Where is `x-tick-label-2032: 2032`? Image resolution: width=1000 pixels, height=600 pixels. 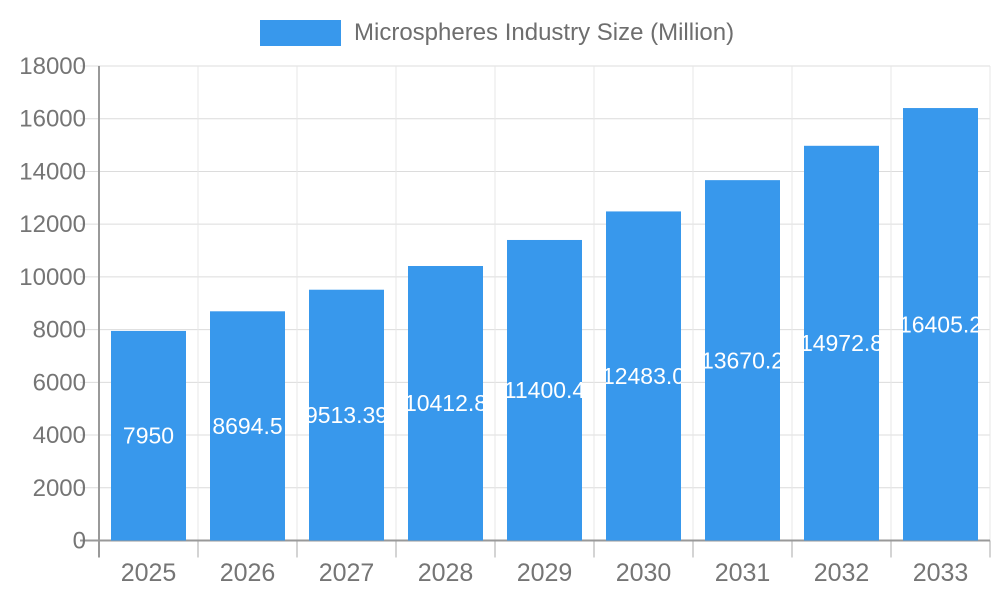
x-tick-label-2032: 2032 is located at coordinates (842, 573).